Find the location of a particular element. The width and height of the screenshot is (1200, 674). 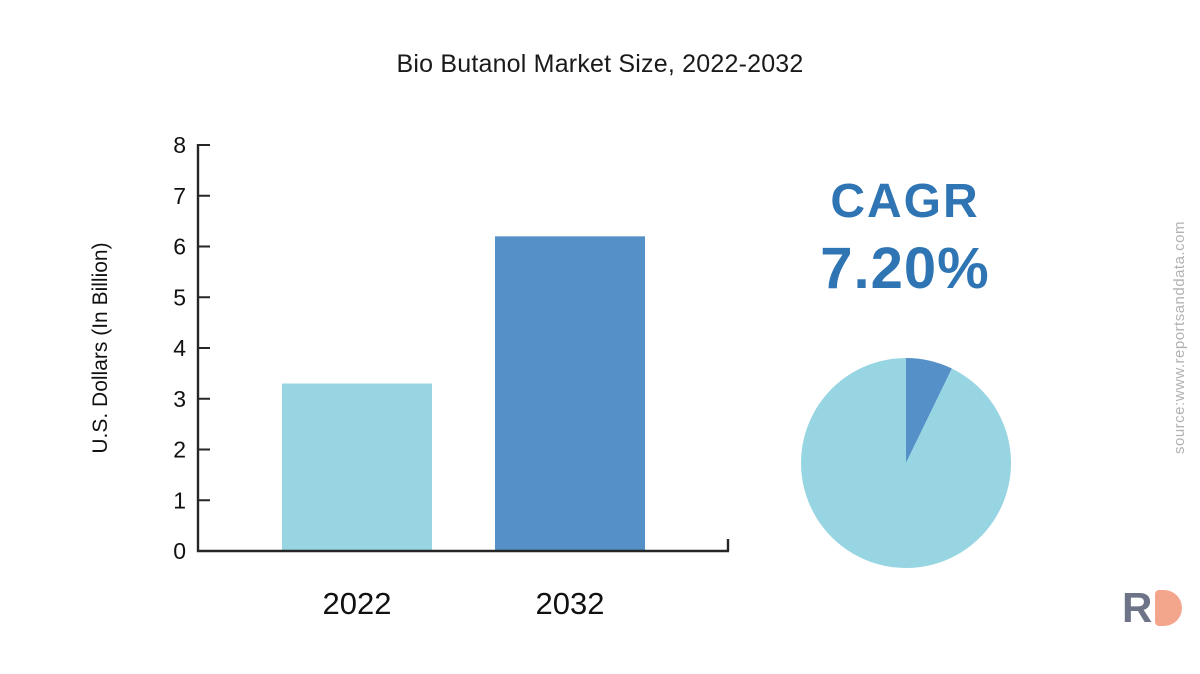

x-tick-label: 2032 is located at coordinates (570, 603).